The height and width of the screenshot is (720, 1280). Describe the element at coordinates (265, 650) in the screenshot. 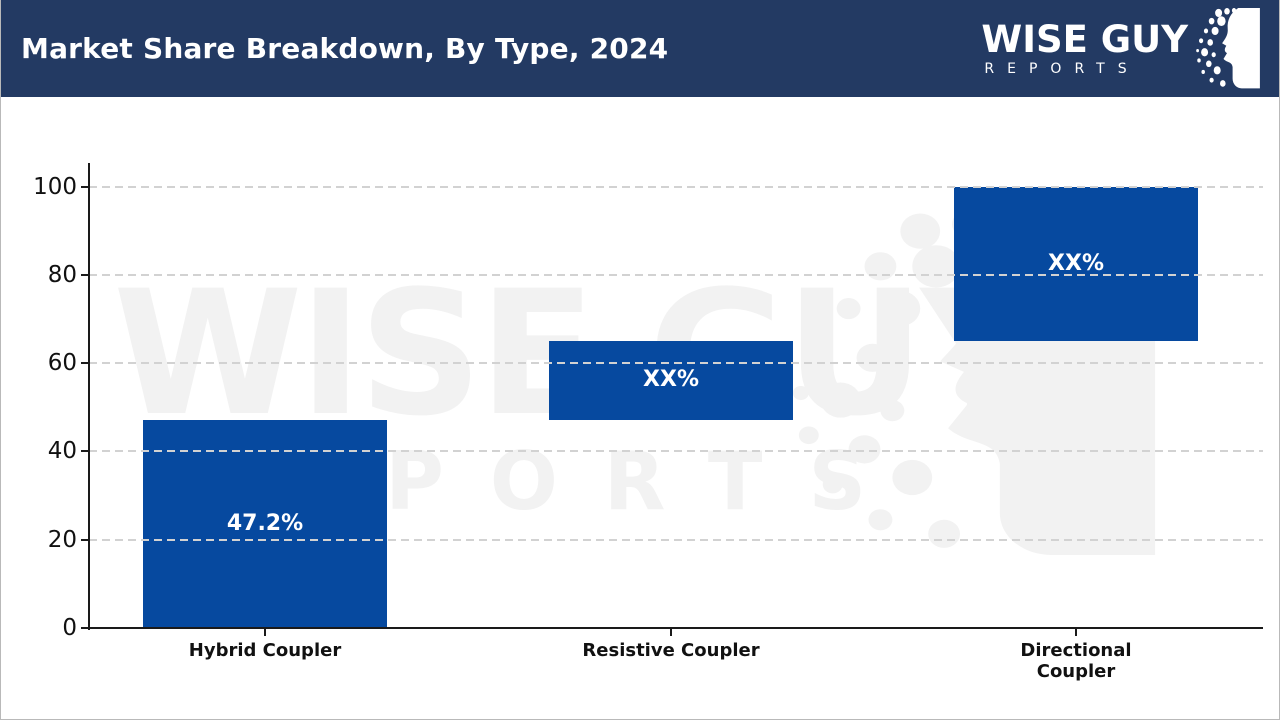

I see `x-axis-category-label: Hybrid Coupler` at that location.